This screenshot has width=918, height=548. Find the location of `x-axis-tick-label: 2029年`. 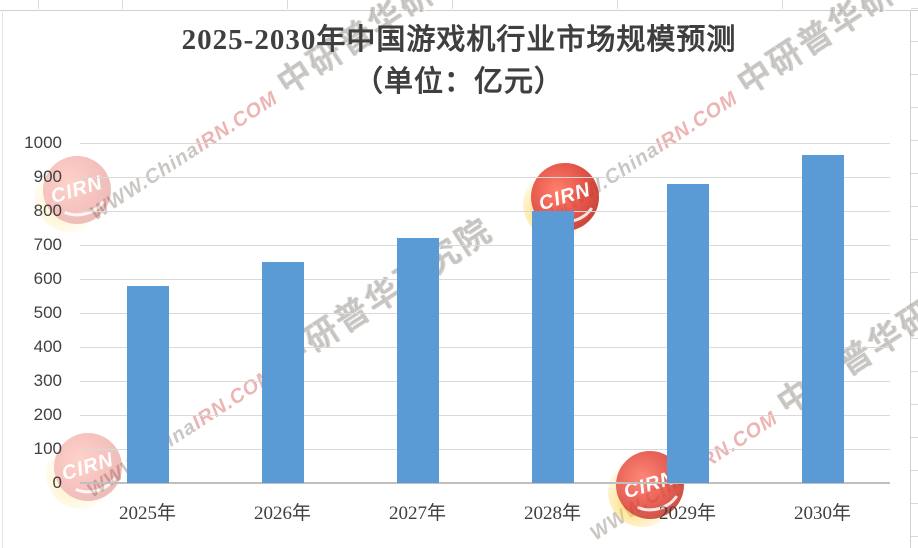

x-axis-tick-label: 2029年 is located at coordinates (687, 513).